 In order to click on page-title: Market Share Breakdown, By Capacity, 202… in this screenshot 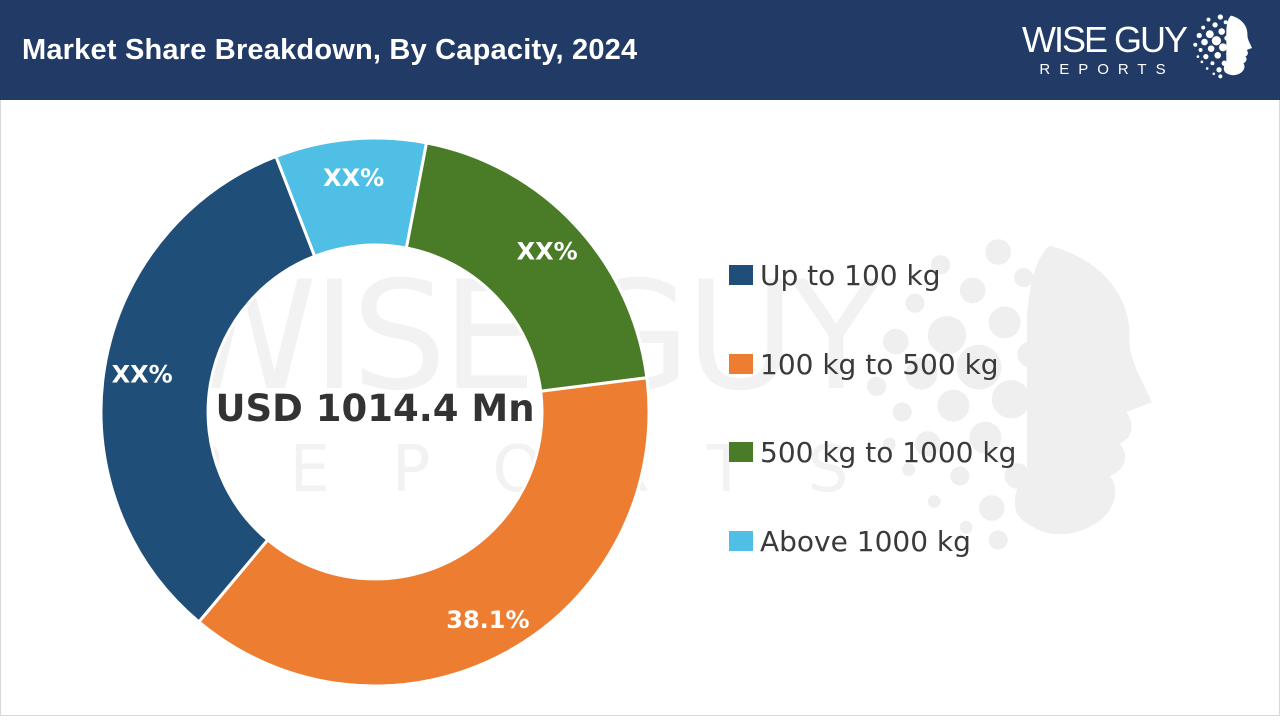, I will do `click(330, 49)`.